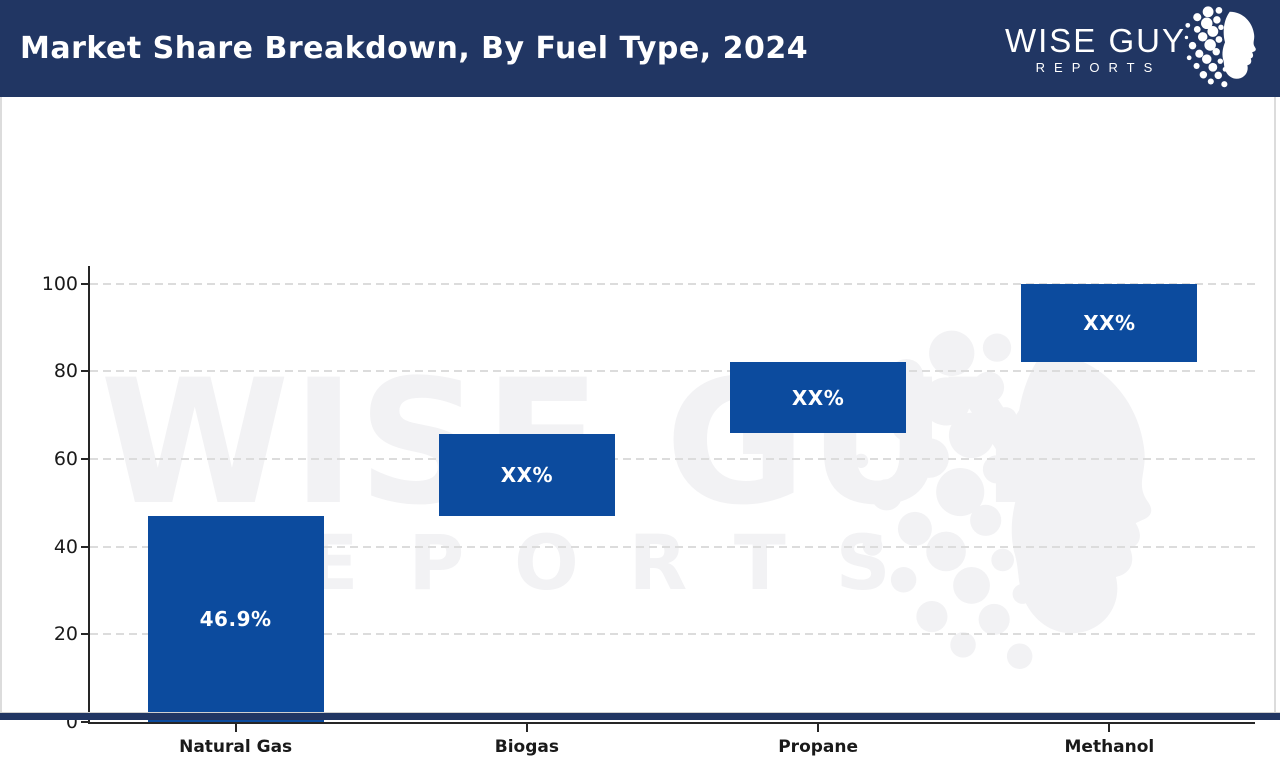  I want to click on footer-divider, so click(640, 712).